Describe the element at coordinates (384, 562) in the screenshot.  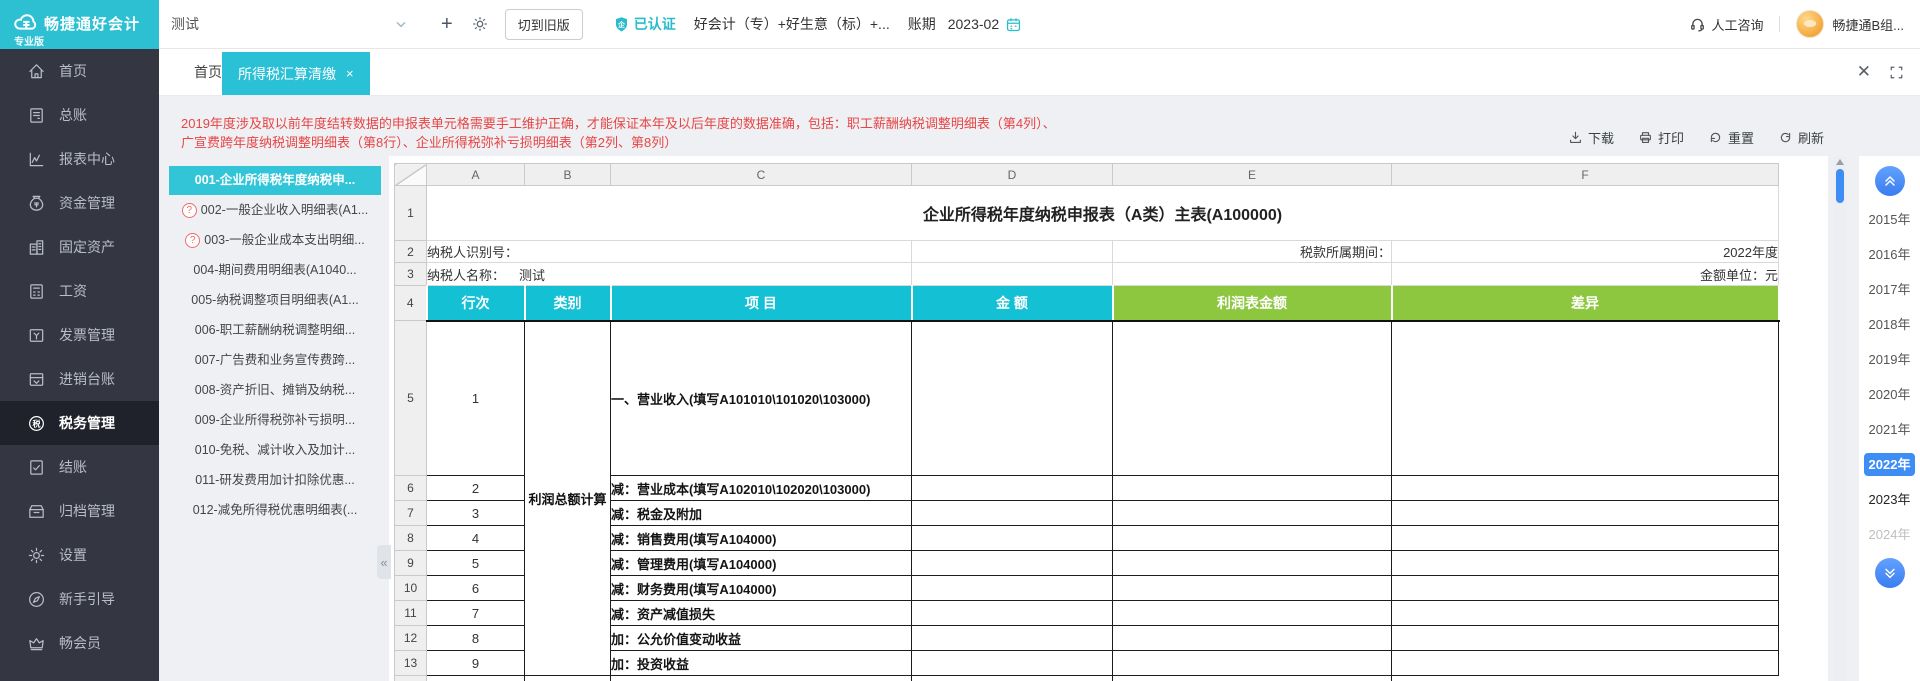
I see `collapse-panel-icon: «` at that location.